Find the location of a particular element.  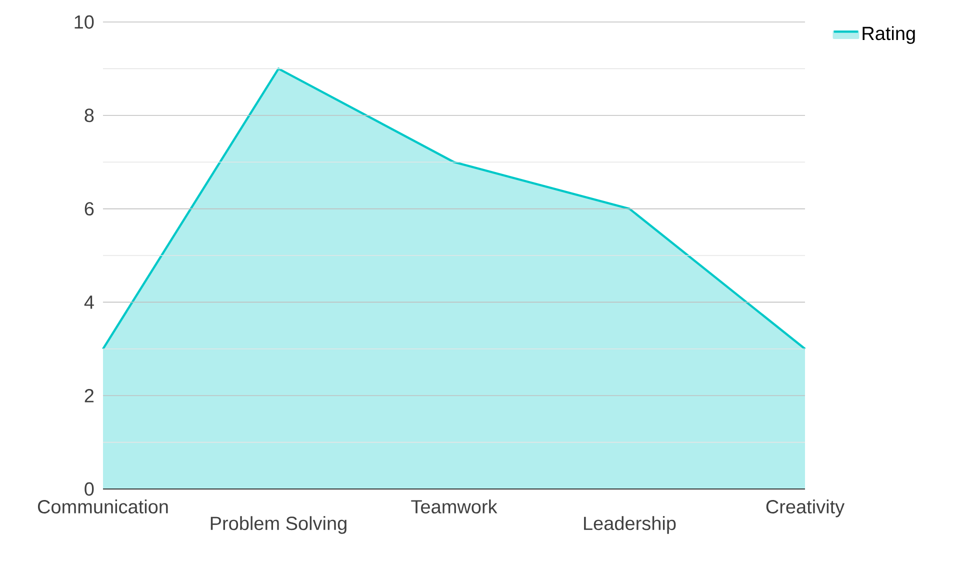

x-tick-label: Problem Solving is located at coordinates (278, 525).